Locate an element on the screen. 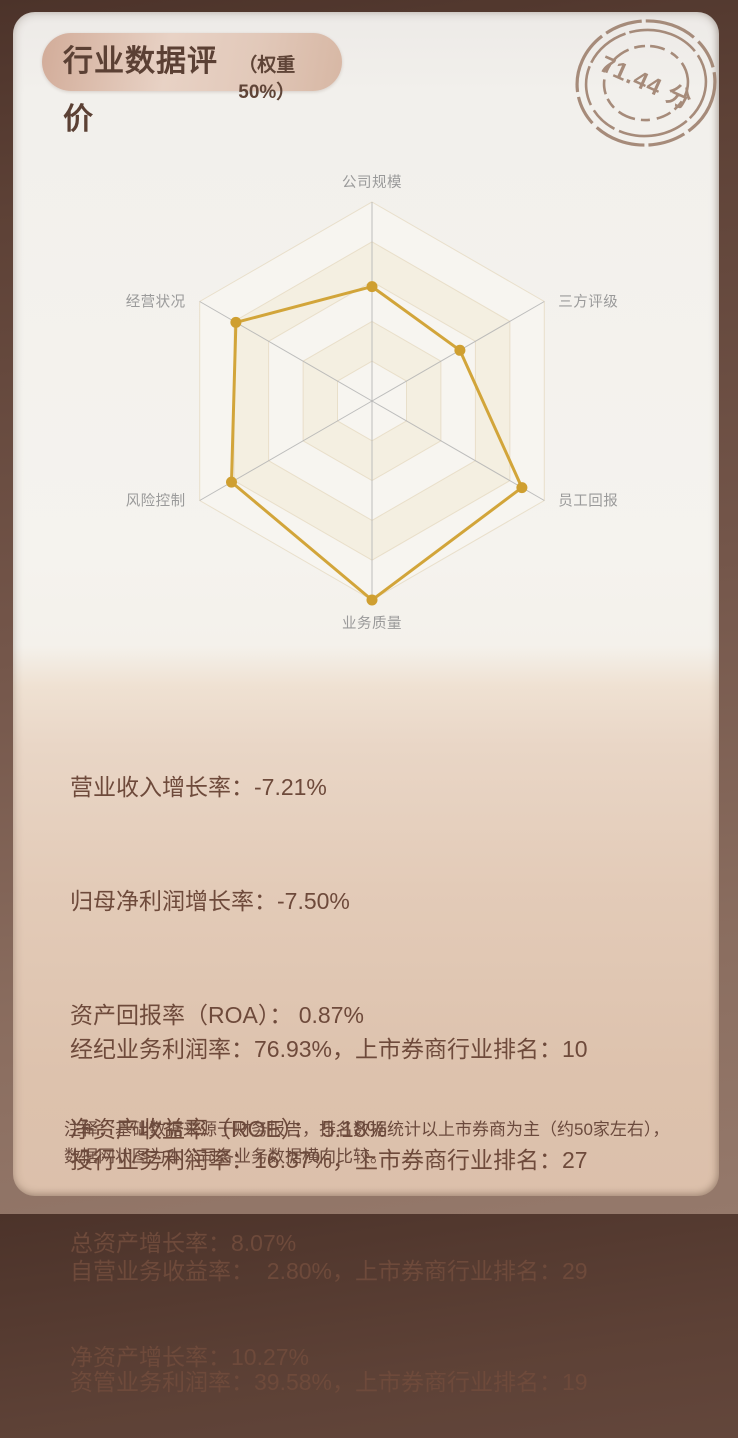 This screenshot has width=738, height=1438. business-label: 资管业务利润率： is located at coordinates (162, 1382).